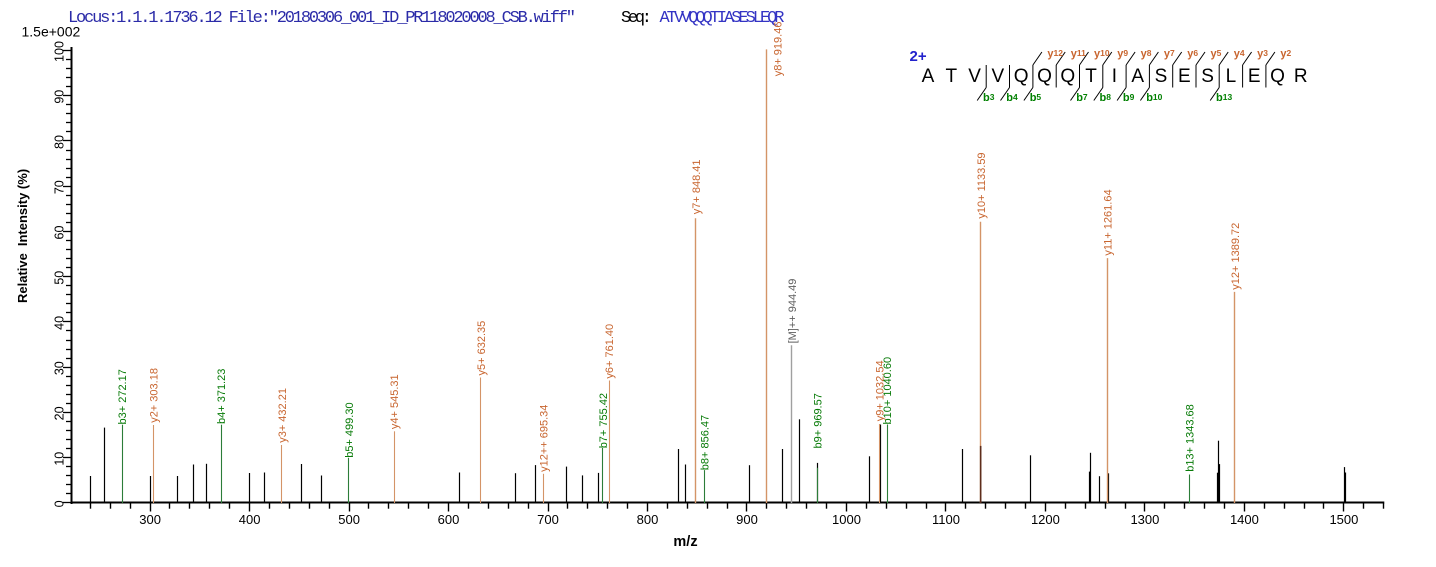  Describe the element at coordinates (222, 396) in the screenshot. I see `svg-text: b4+ 371.23` at that location.